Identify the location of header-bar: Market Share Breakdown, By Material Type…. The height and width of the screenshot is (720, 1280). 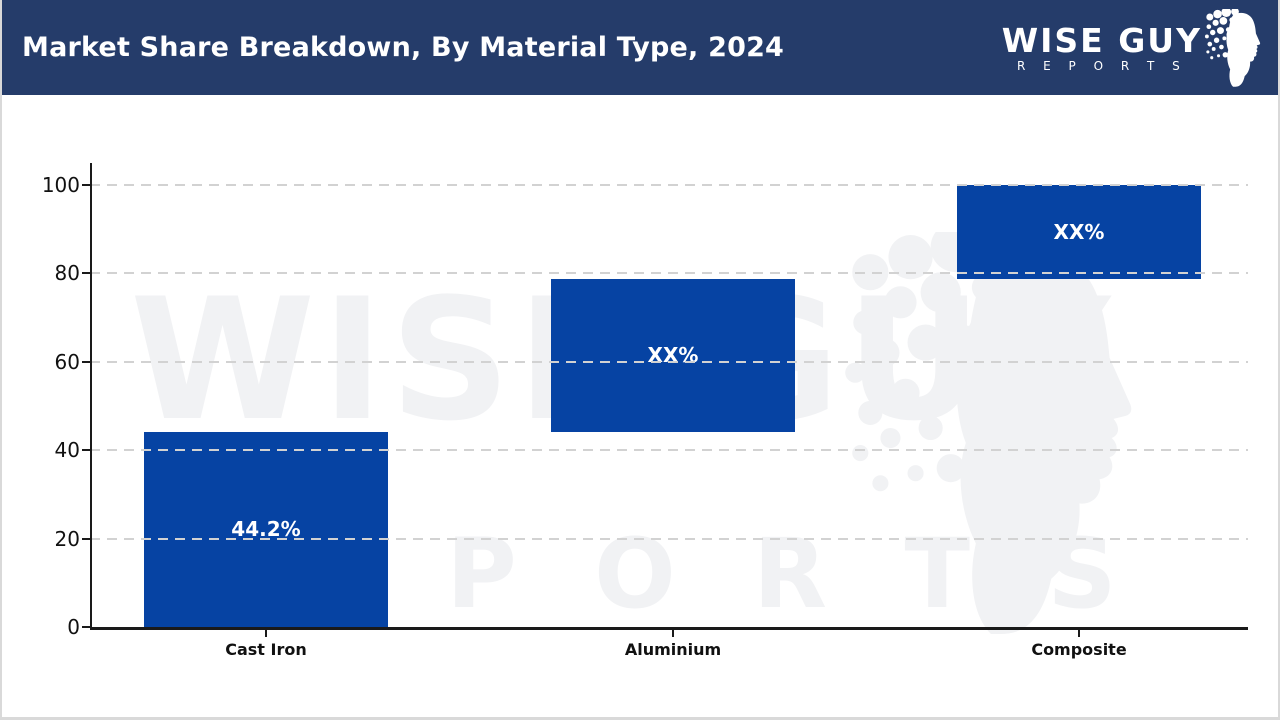
(640, 47).